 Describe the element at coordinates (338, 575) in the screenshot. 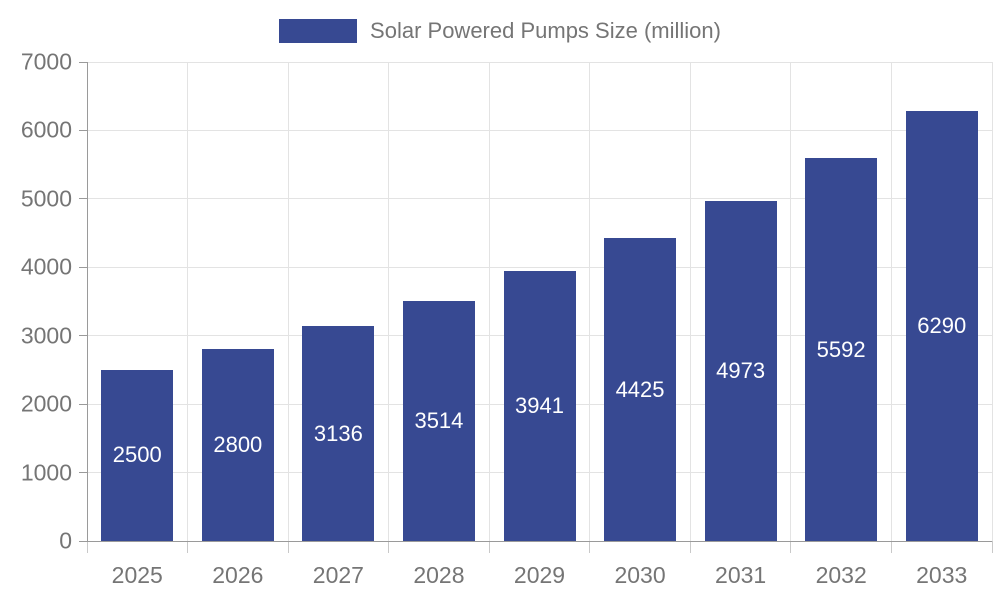

I see `x-axis-label: 2027` at that location.